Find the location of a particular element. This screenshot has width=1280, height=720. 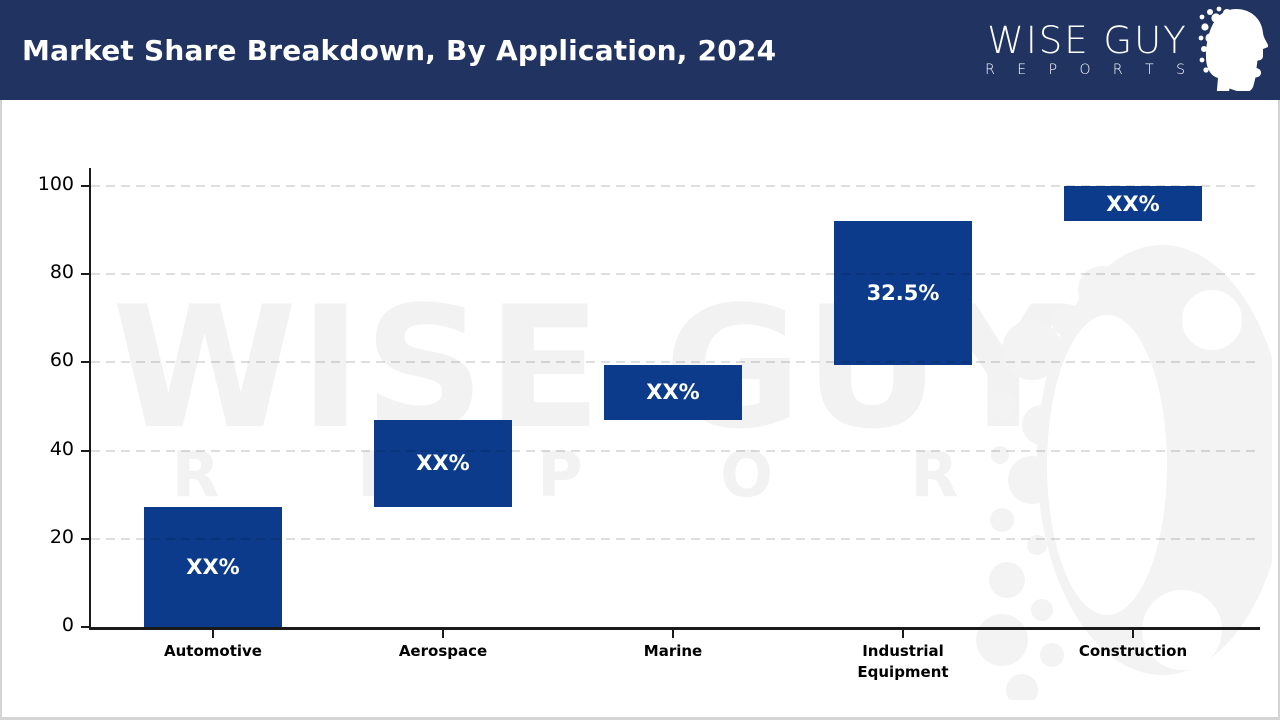

bar-construction is located at coordinates (1133, 204).